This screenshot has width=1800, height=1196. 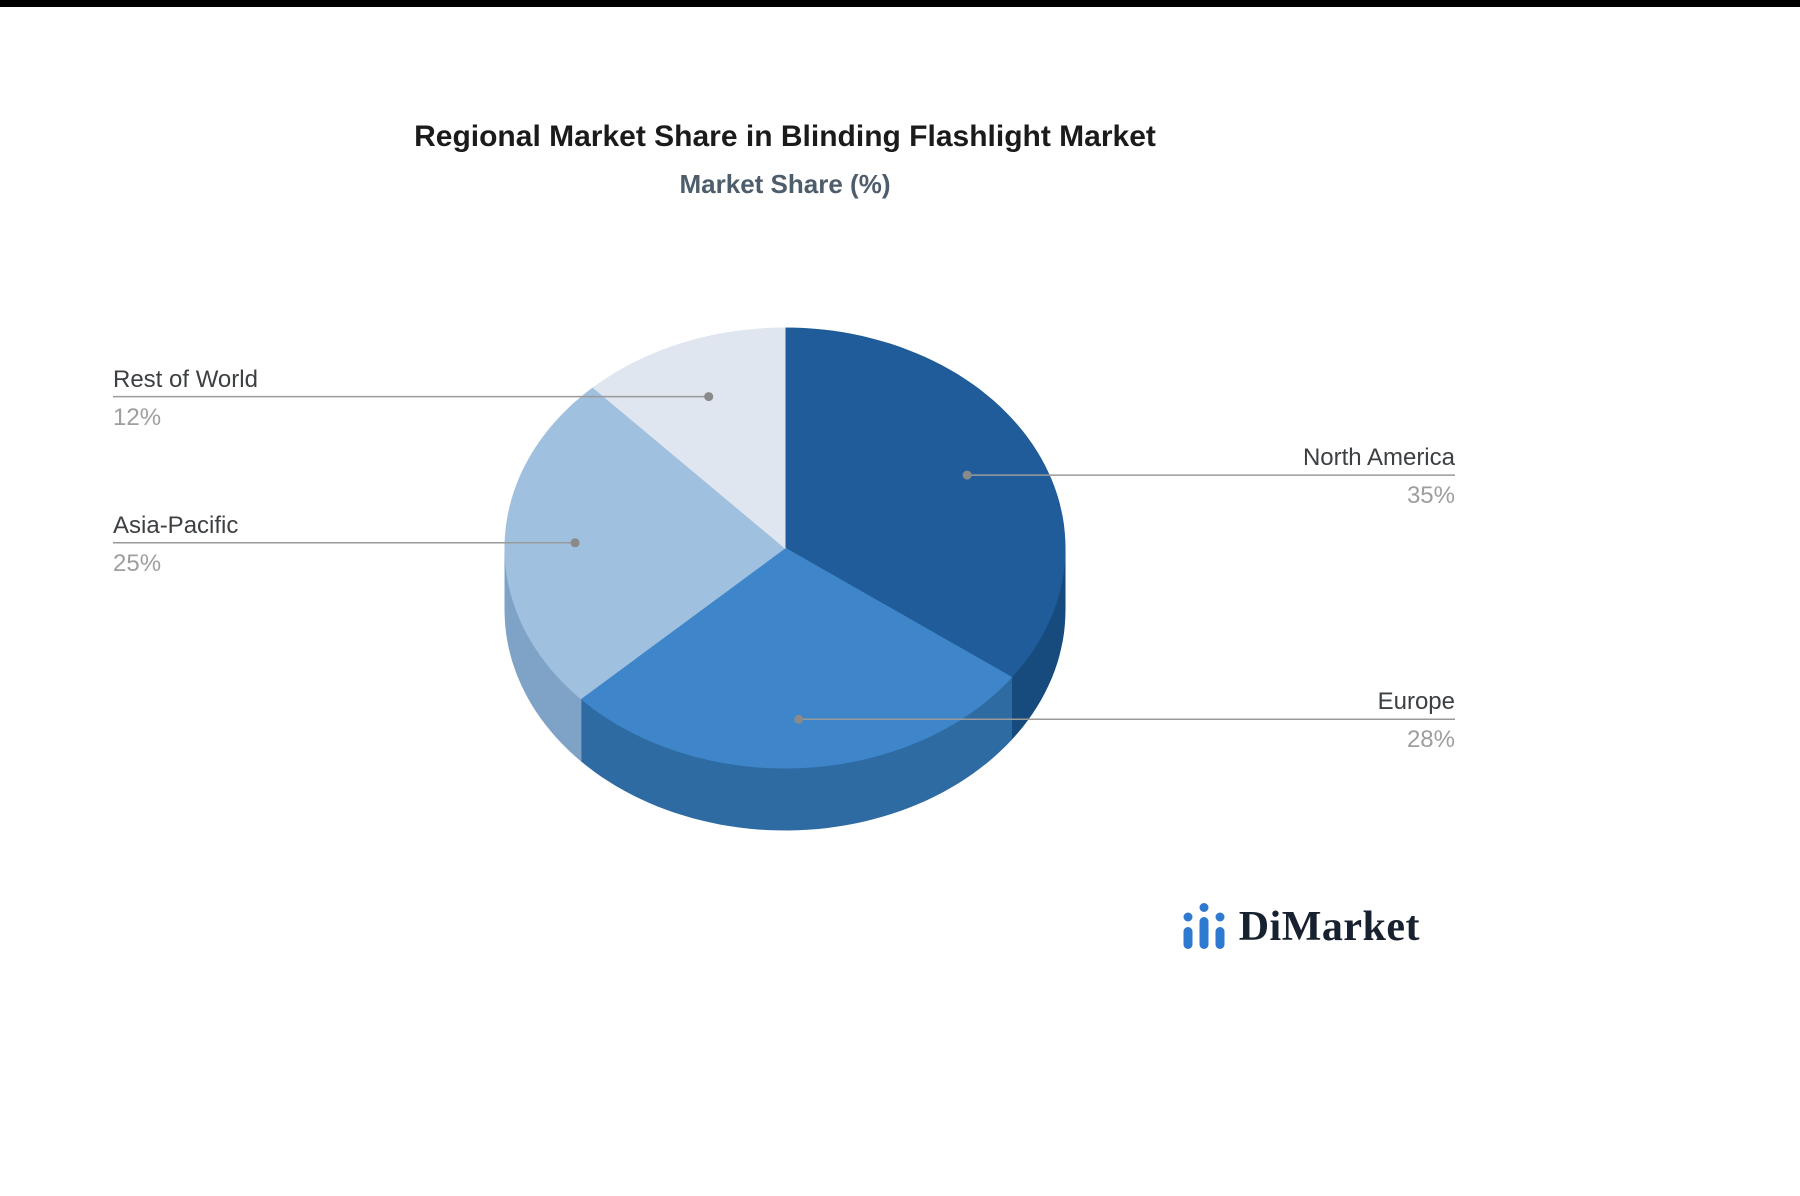 What do you see at coordinates (709, 397) in the screenshot?
I see `label-dot-rest-of-world` at bounding box center [709, 397].